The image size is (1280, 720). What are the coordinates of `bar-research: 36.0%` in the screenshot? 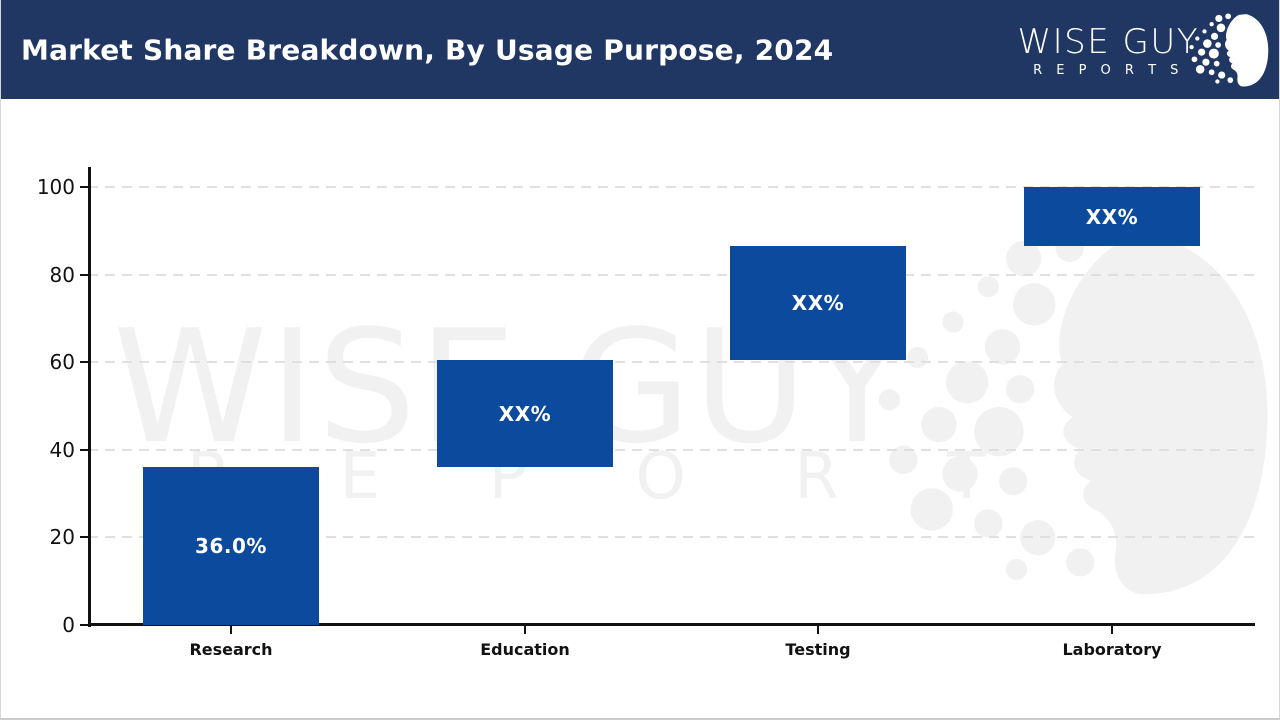 It's located at (231, 546).